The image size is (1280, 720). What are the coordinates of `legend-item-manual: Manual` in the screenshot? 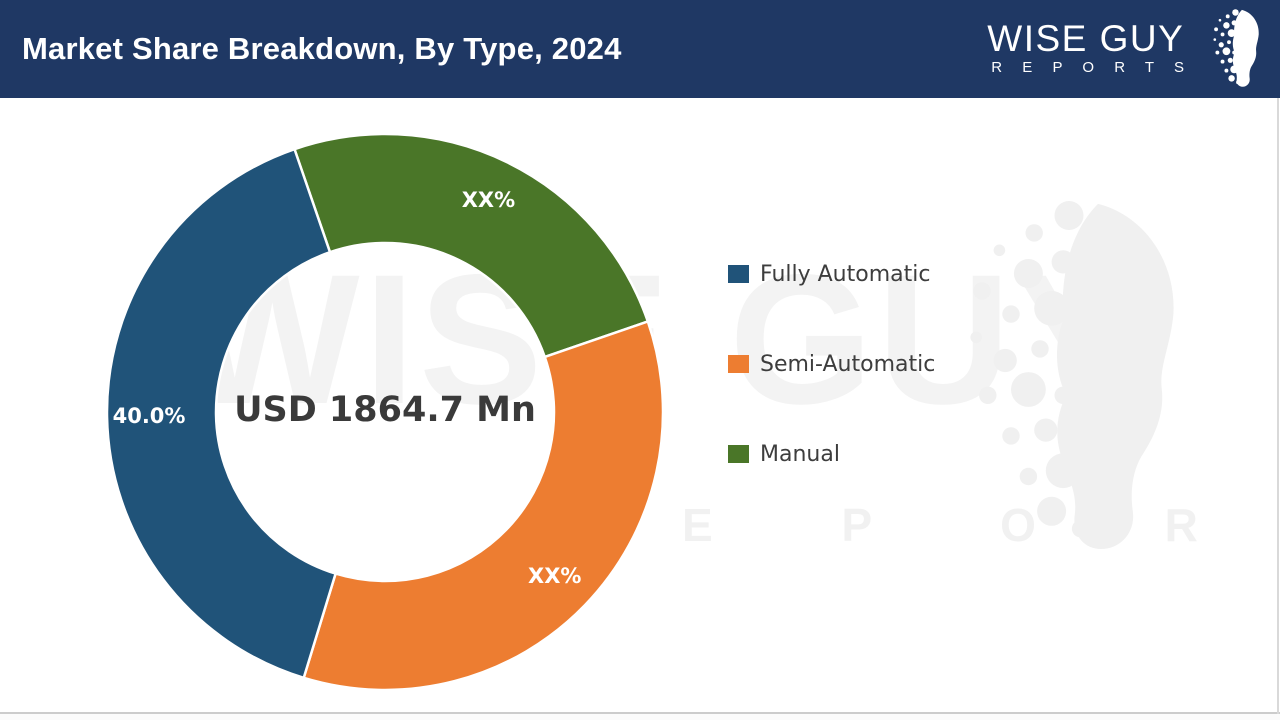 It's located at (831, 454).